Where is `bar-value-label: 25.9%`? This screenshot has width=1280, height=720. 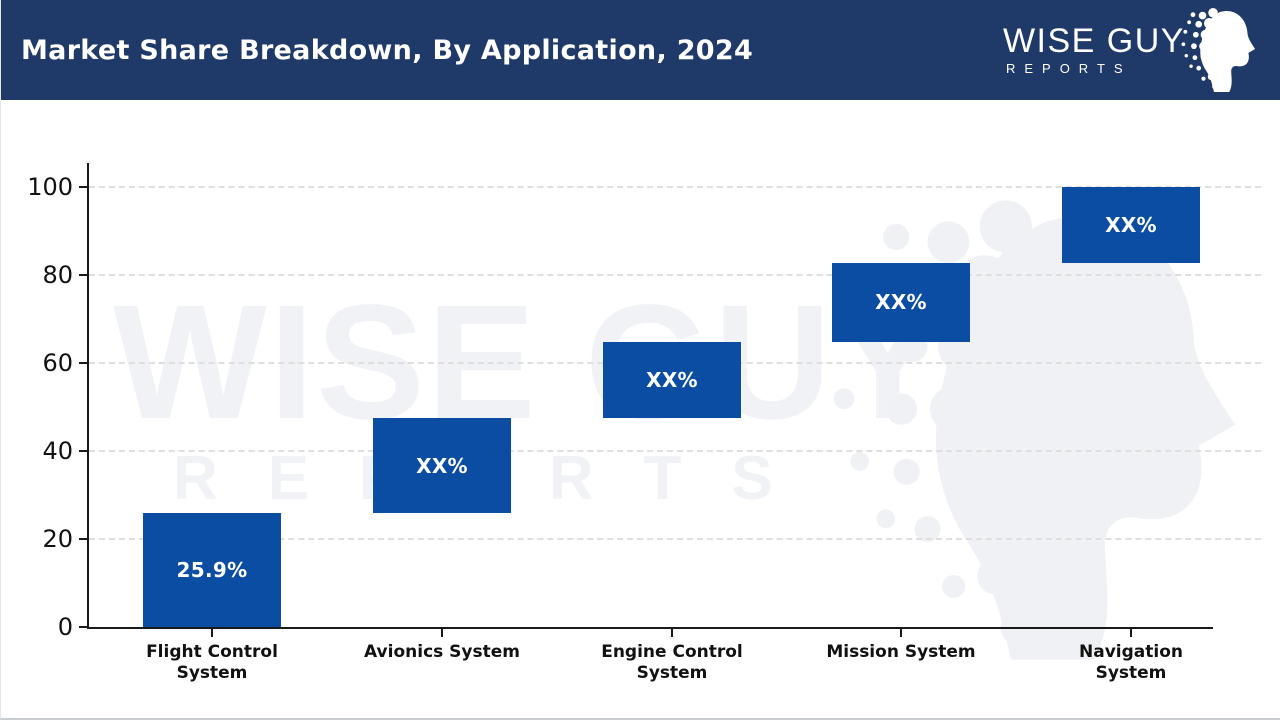
bar-value-label: 25.9% is located at coordinates (212, 570).